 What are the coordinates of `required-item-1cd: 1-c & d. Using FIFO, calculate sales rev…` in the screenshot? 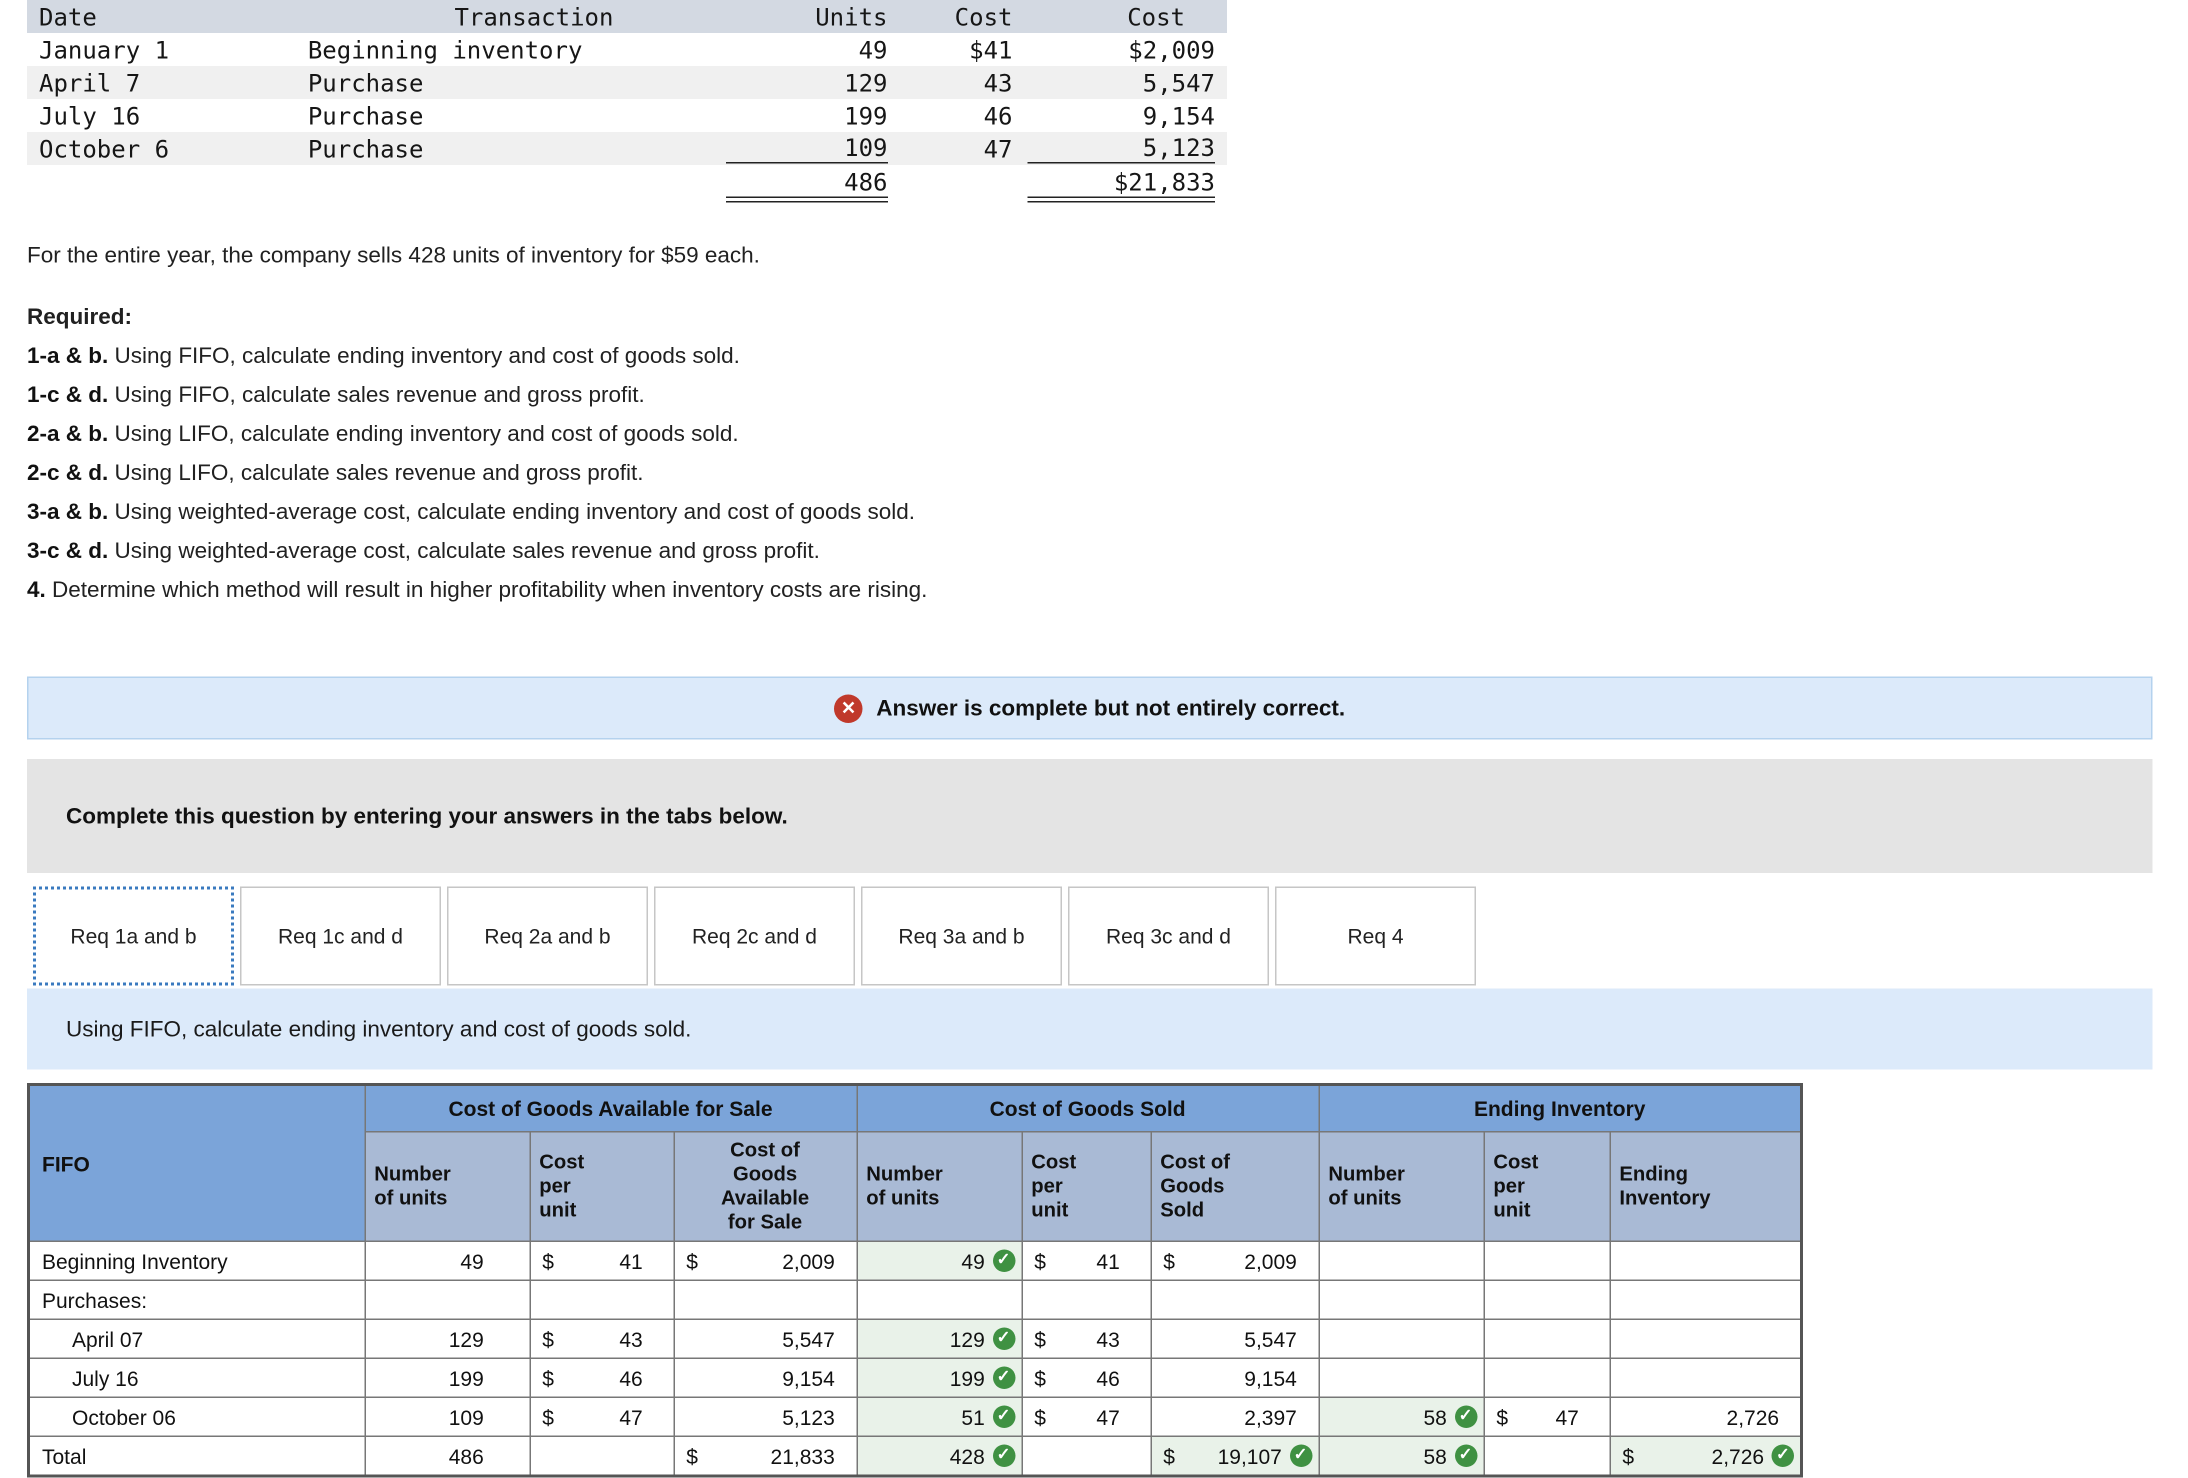 It's located at (336, 395).